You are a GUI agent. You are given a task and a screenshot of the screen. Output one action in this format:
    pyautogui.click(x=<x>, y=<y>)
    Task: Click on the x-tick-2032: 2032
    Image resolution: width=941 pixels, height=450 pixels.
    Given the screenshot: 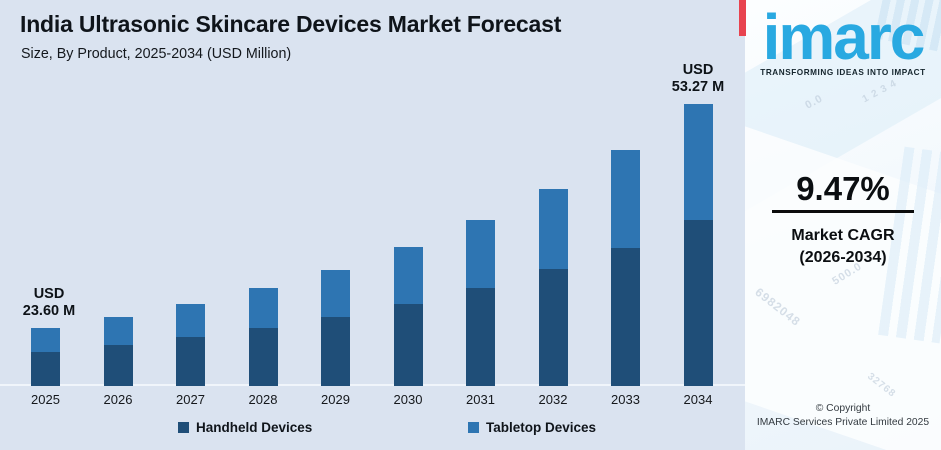 What is the action you would take?
    pyautogui.click(x=553, y=399)
    